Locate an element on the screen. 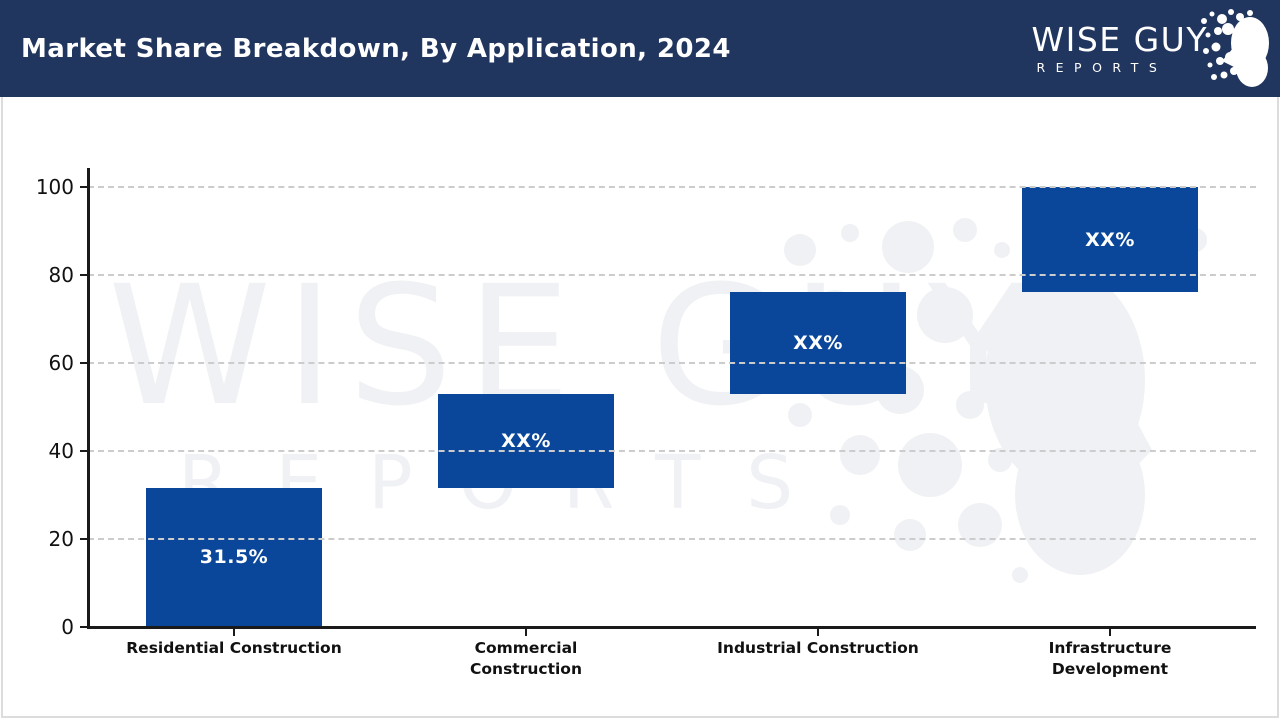 The height and width of the screenshot is (720, 1280). bar-value-label: 31.5% is located at coordinates (234, 557).